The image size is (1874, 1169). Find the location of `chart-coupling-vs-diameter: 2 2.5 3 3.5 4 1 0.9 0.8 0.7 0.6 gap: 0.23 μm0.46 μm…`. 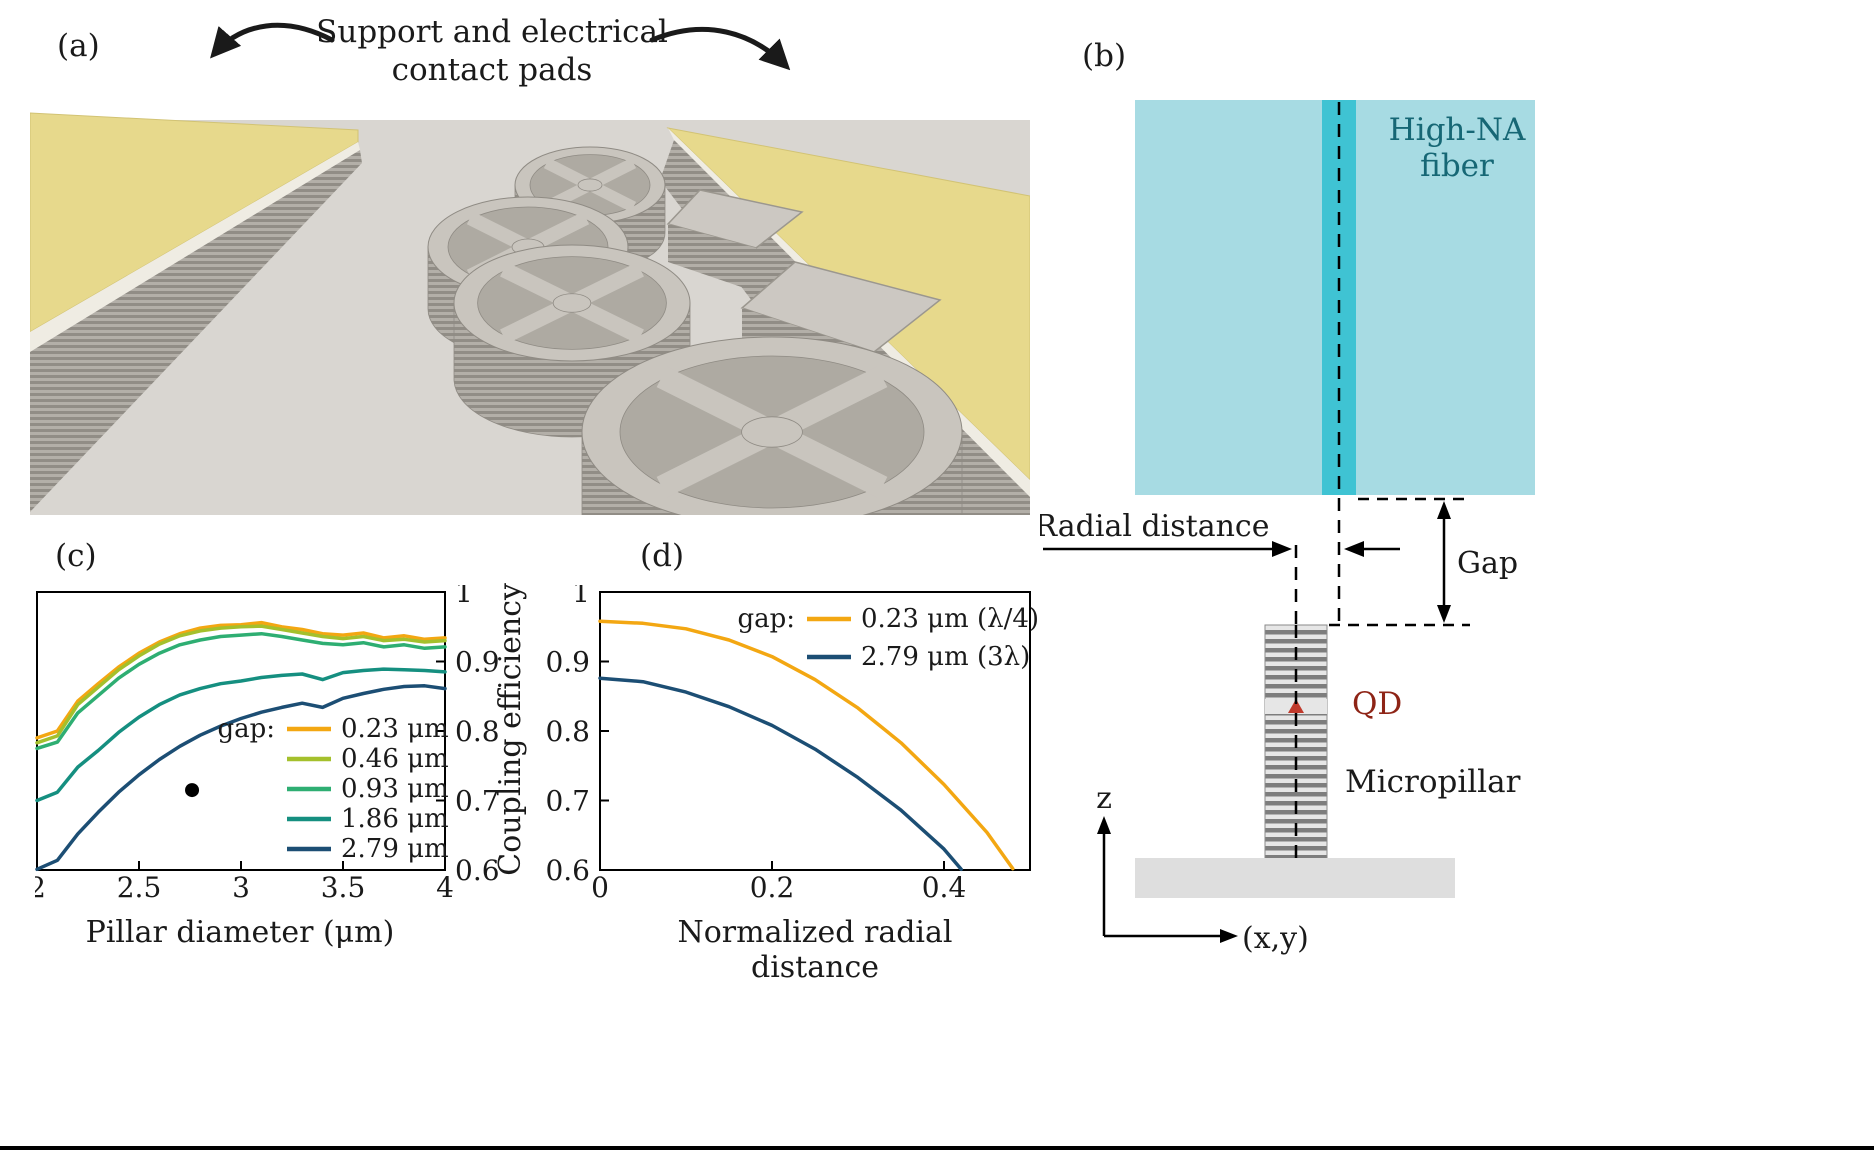

chart-coupling-vs-diameter: 2 2.5 3 3.5 4 1 0.9 0.8 0.7 0.6 gap: 0.23 μm0.46 μm… is located at coordinates (267, 744).